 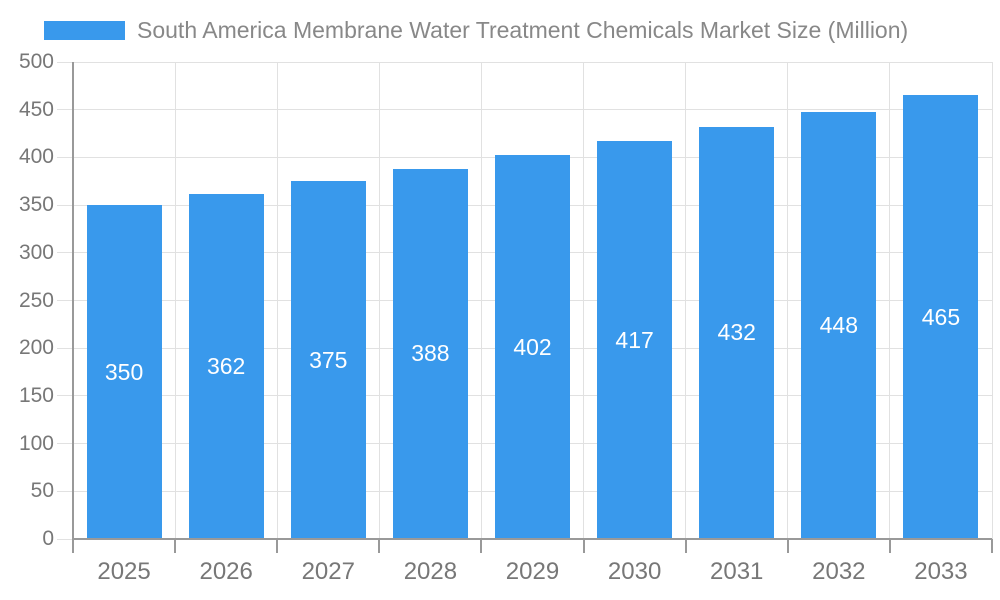 I want to click on bar: 465, so click(x=941, y=317).